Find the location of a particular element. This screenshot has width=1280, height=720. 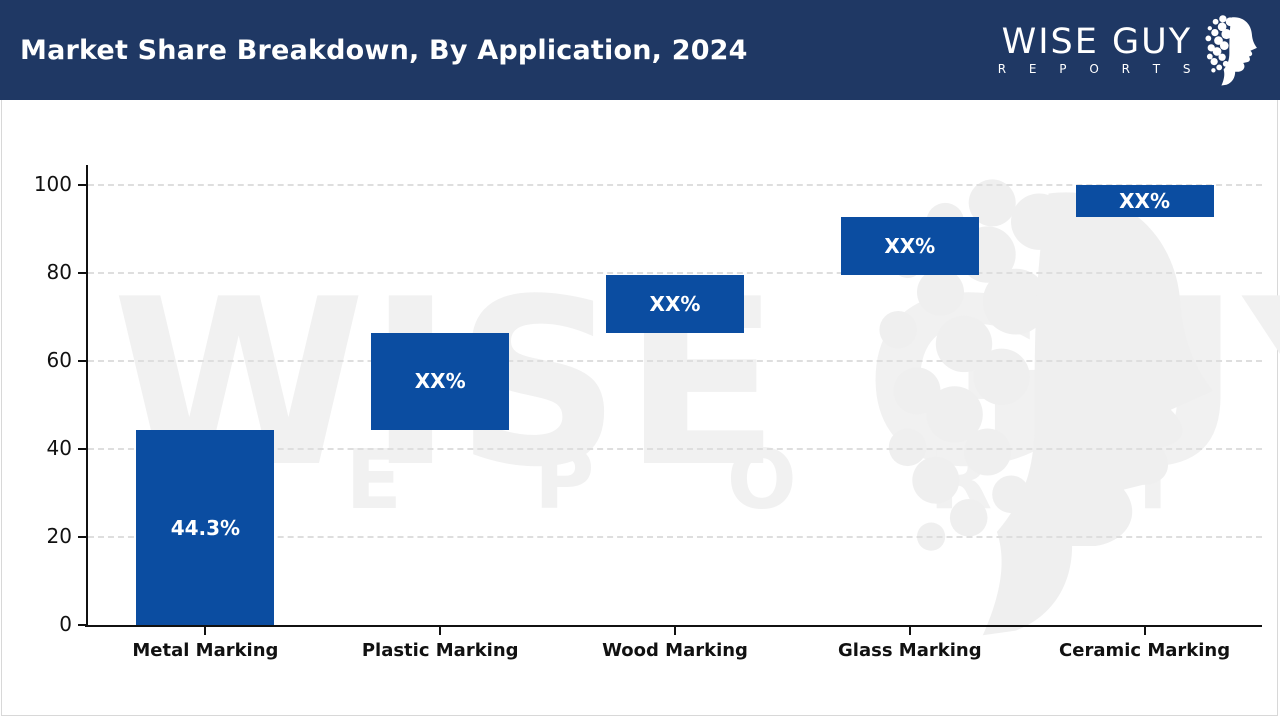

y-axis-label: 60 is located at coordinates (59, 360).